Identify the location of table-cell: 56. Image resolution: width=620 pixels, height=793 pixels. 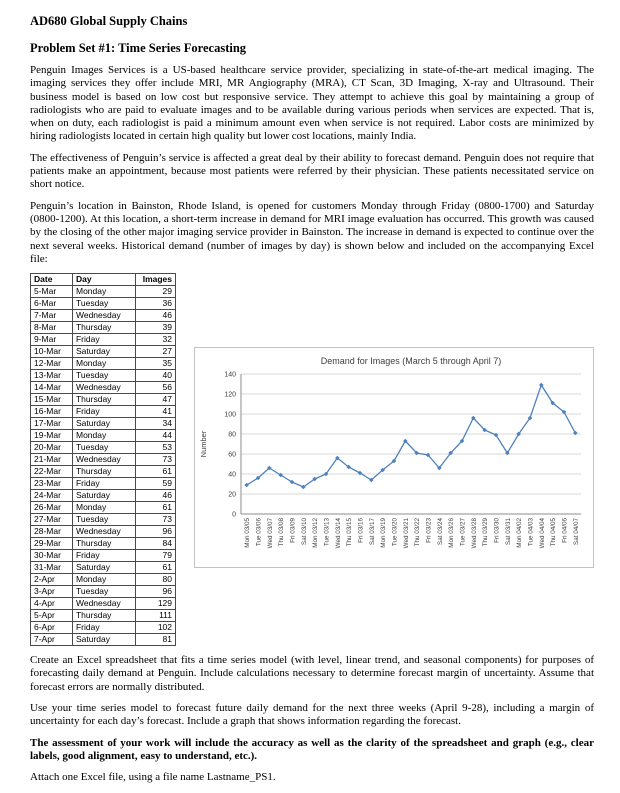
(155, 388).